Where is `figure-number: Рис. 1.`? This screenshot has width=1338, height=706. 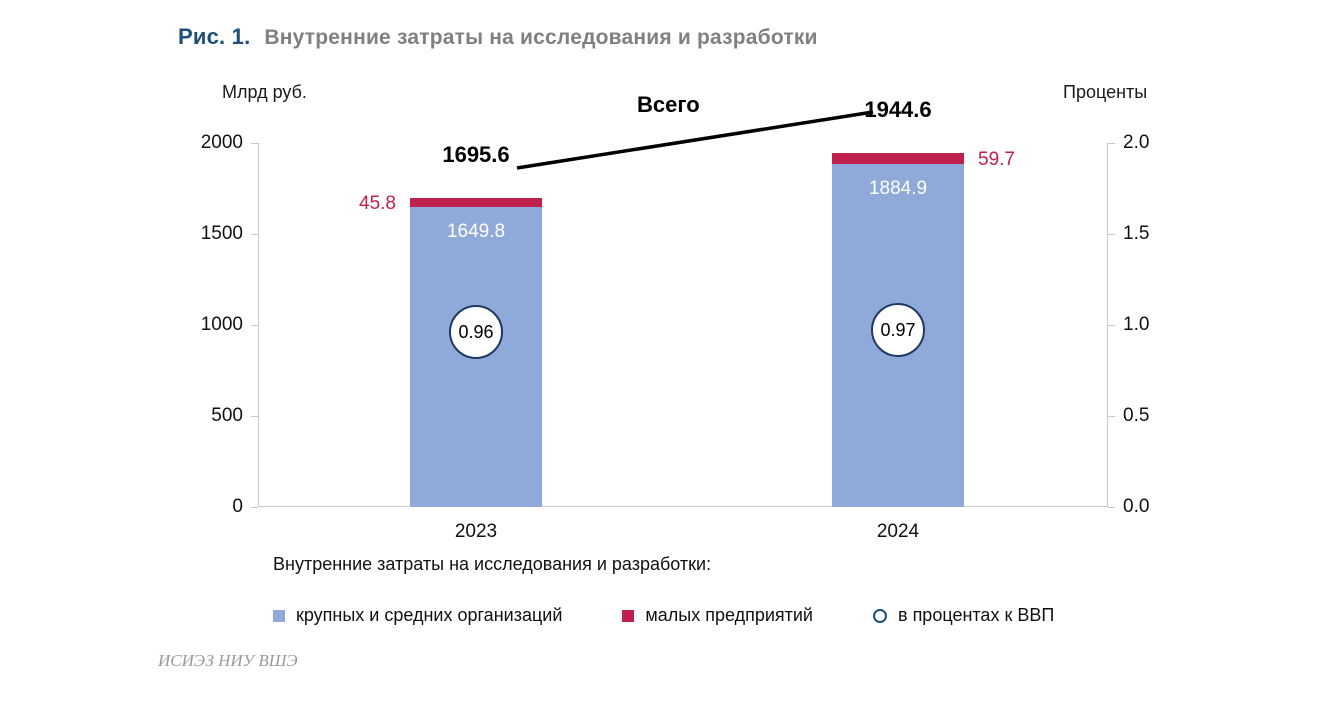
figure-number: Рис. 1. is located at coordinates (214, 36).